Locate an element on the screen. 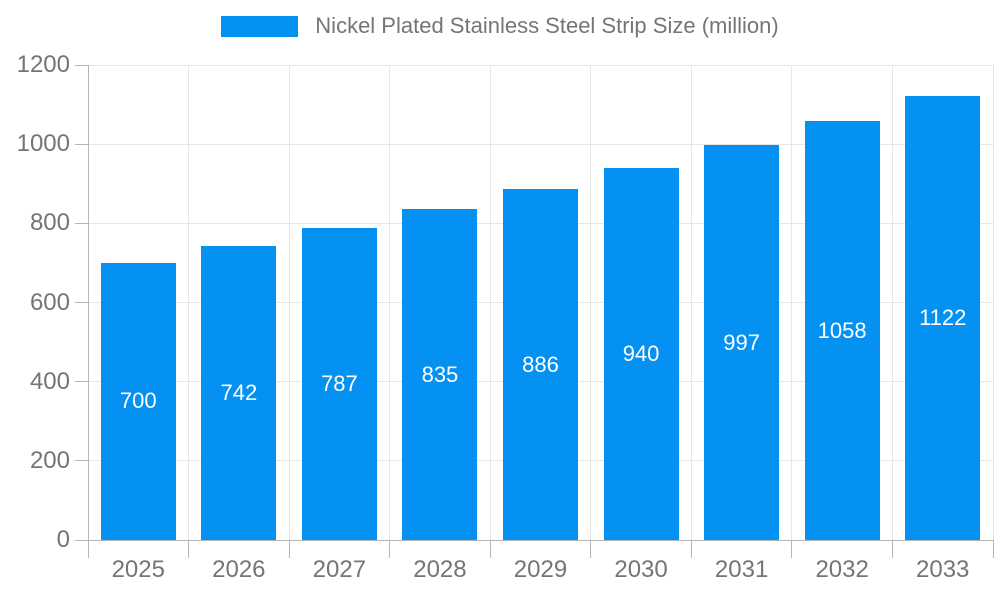 This screenshot has width=1000, height=600. x-axis-tick-label: 2030 is located at coordinates (641, 569).